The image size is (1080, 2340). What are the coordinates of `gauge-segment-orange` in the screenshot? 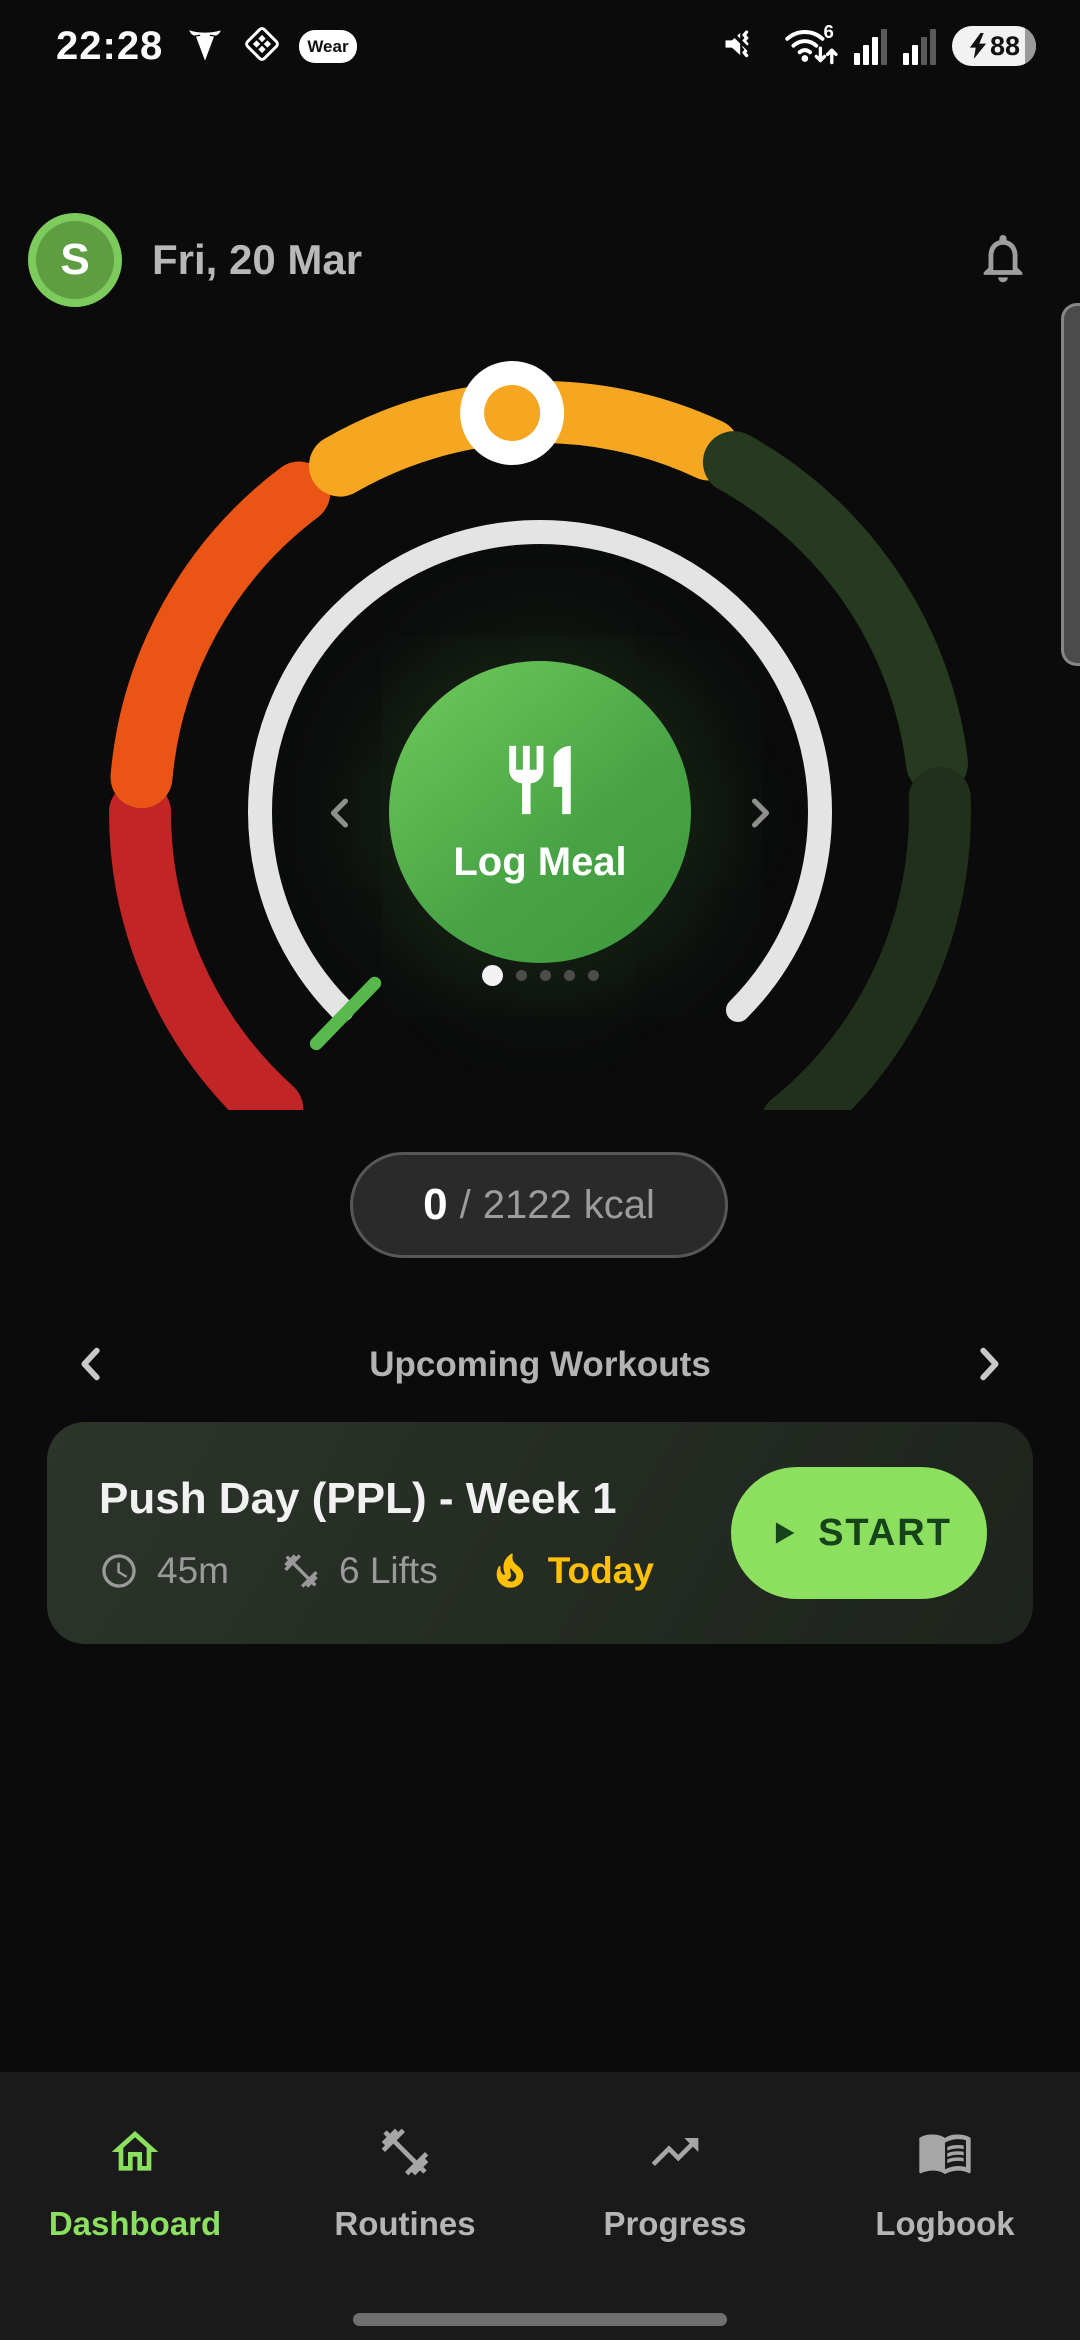 It's located at (220, 635).